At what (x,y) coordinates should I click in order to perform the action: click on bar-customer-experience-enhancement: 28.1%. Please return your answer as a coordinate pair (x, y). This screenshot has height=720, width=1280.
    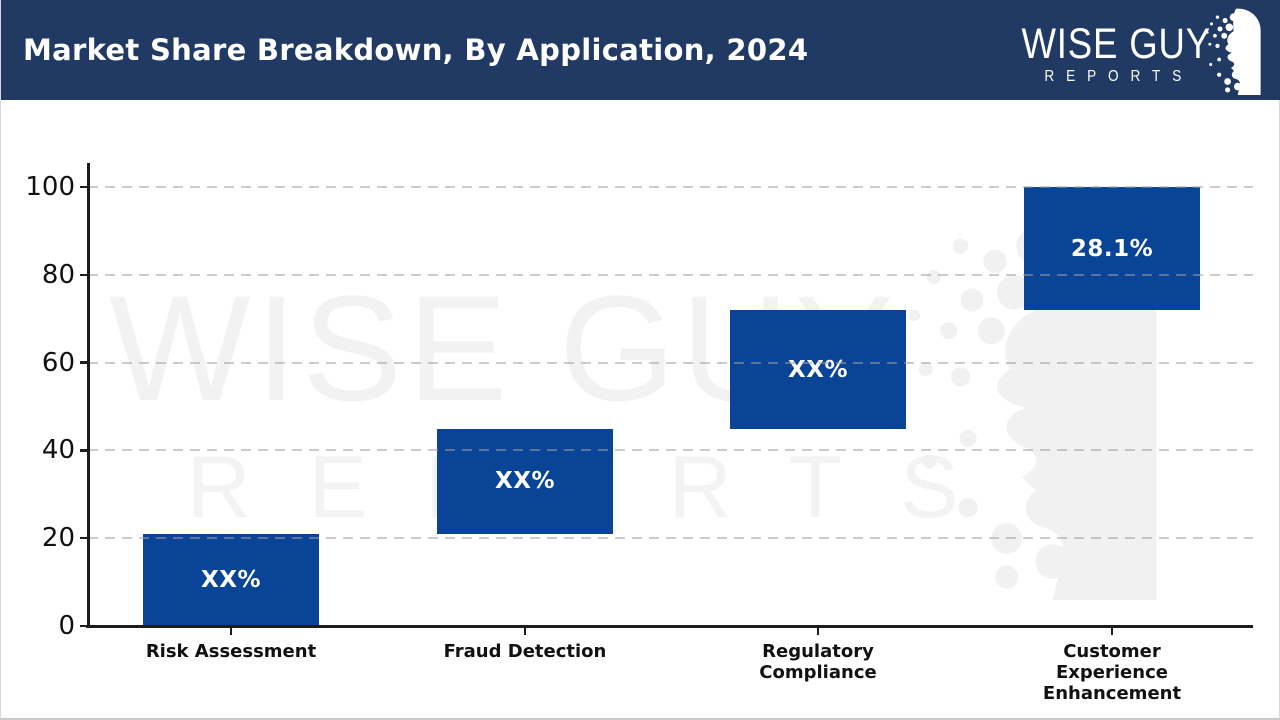
    Looking at the image, I should click on (1112, 249).